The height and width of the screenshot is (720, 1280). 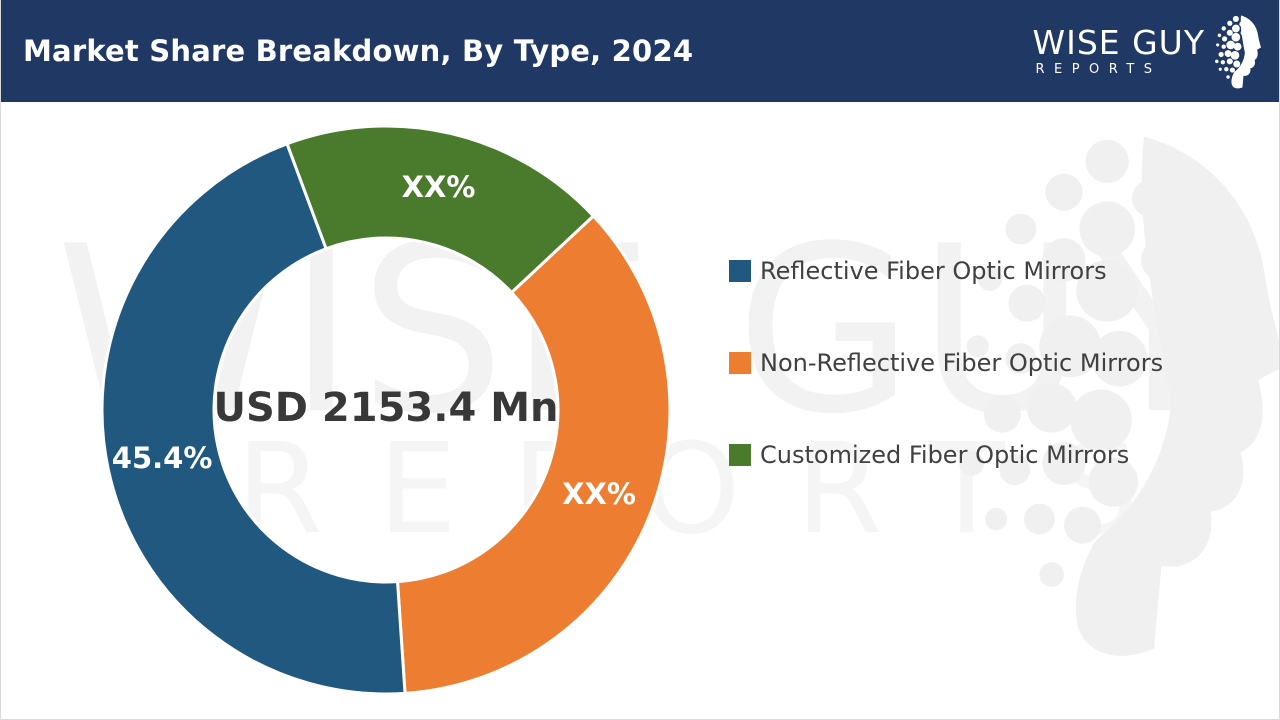 What do you see at coordinates (358, 51) in the screenshot?
I see `page-title: Market Share Breakdown, By Type, 2024` at bounding box center [358, 51].